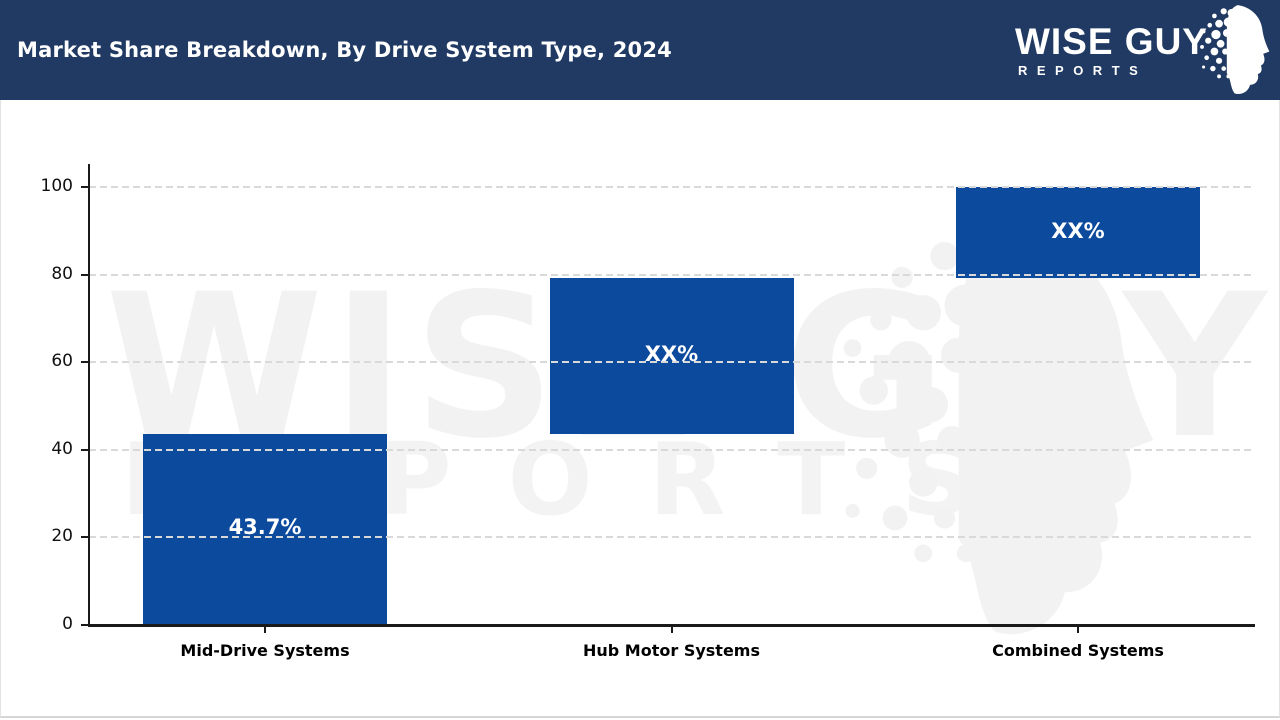 The width and height of the screenshot is (1280, 720). I want to click on y-tick-label: 60, so click(62, 361).